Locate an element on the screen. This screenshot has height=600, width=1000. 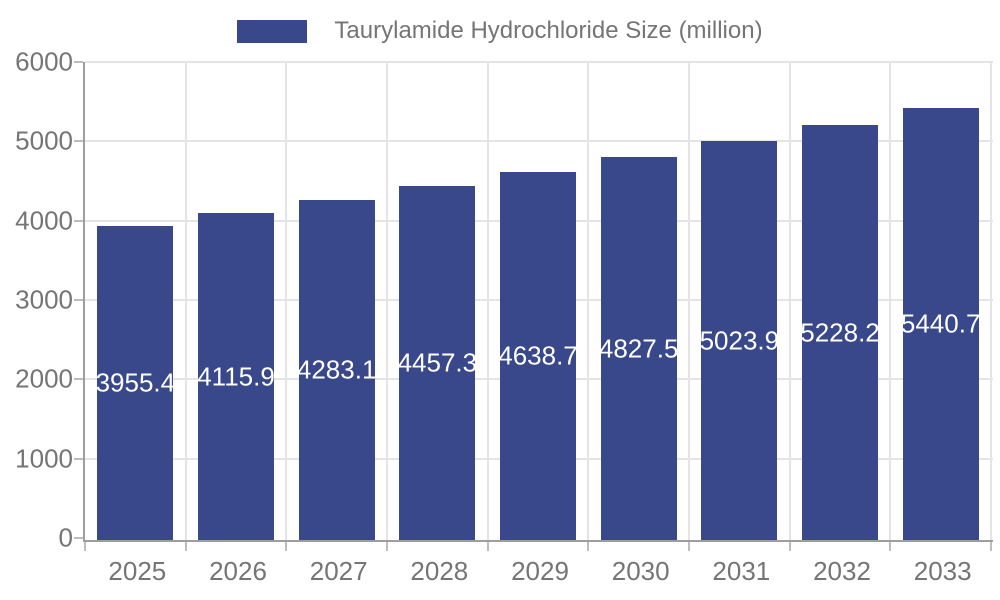
bar: 5023.9 is located at coordinates (739, 340).